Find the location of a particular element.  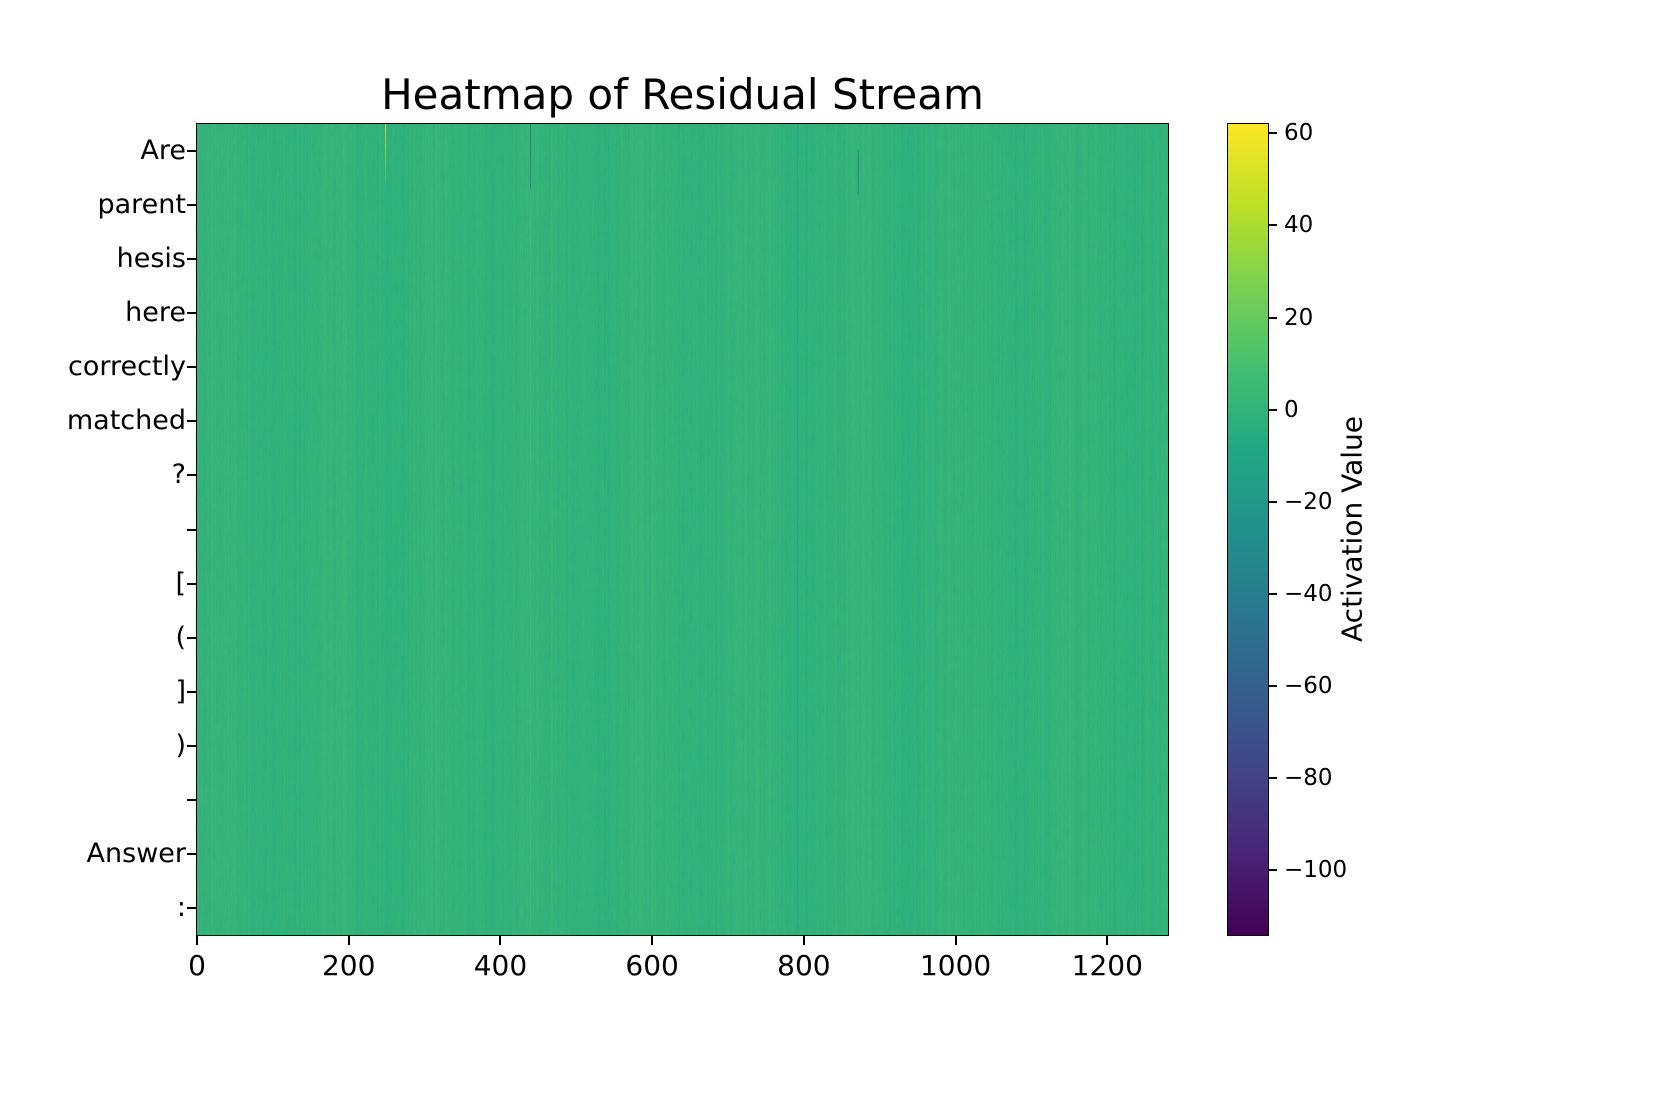

colorbar-tick-label: −40 is located at coordinates (1308, 594).